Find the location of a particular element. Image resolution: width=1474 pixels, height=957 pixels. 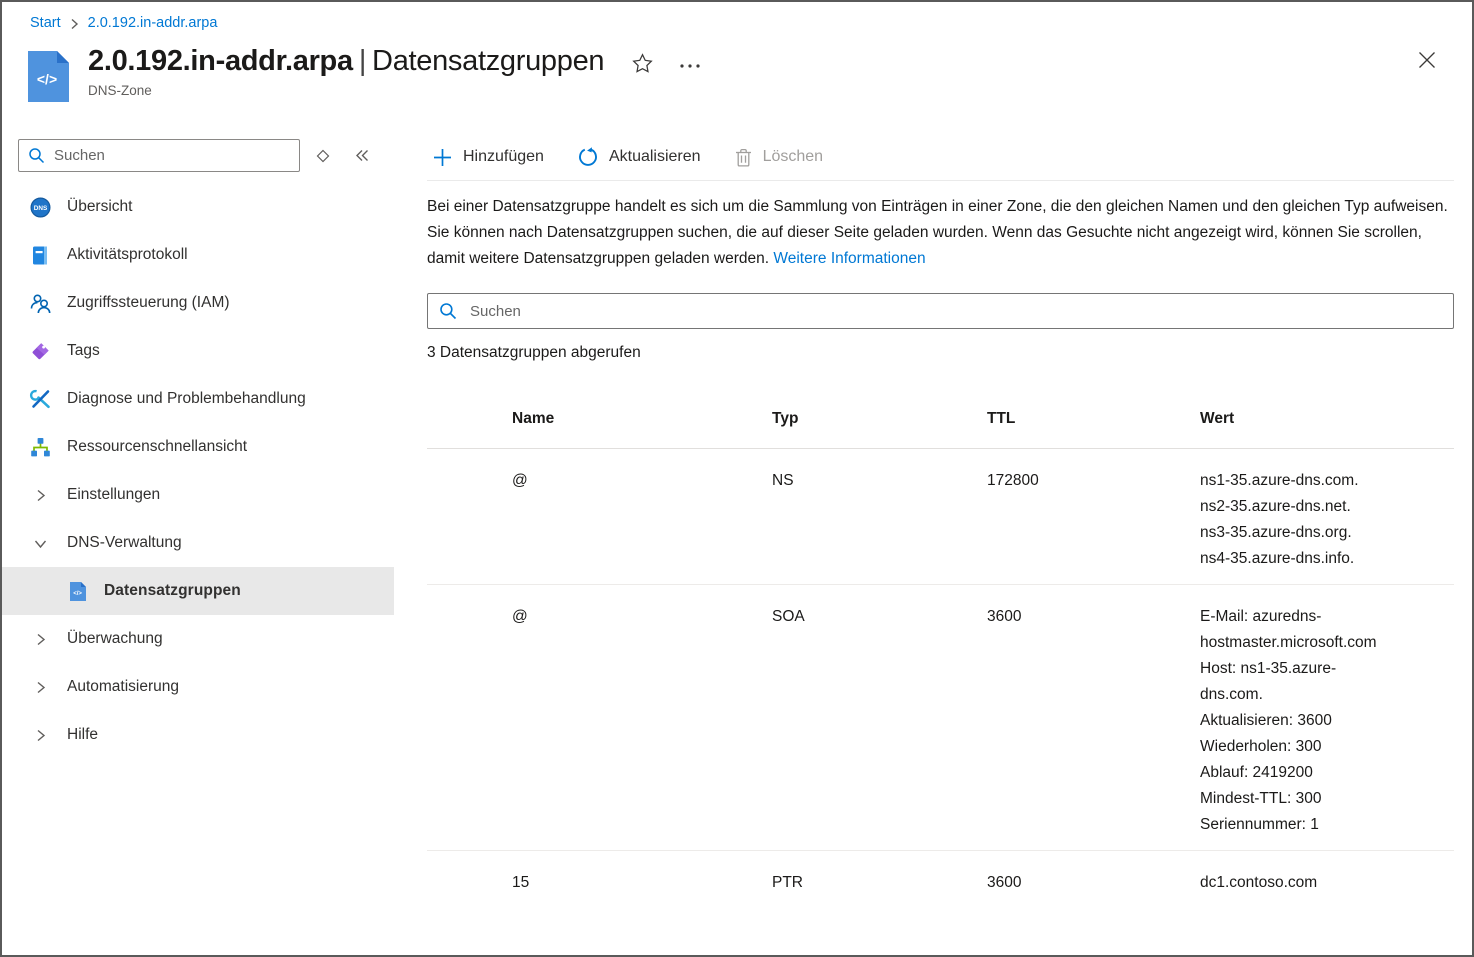

activity-log-icon is located at coordinates (40, 255).